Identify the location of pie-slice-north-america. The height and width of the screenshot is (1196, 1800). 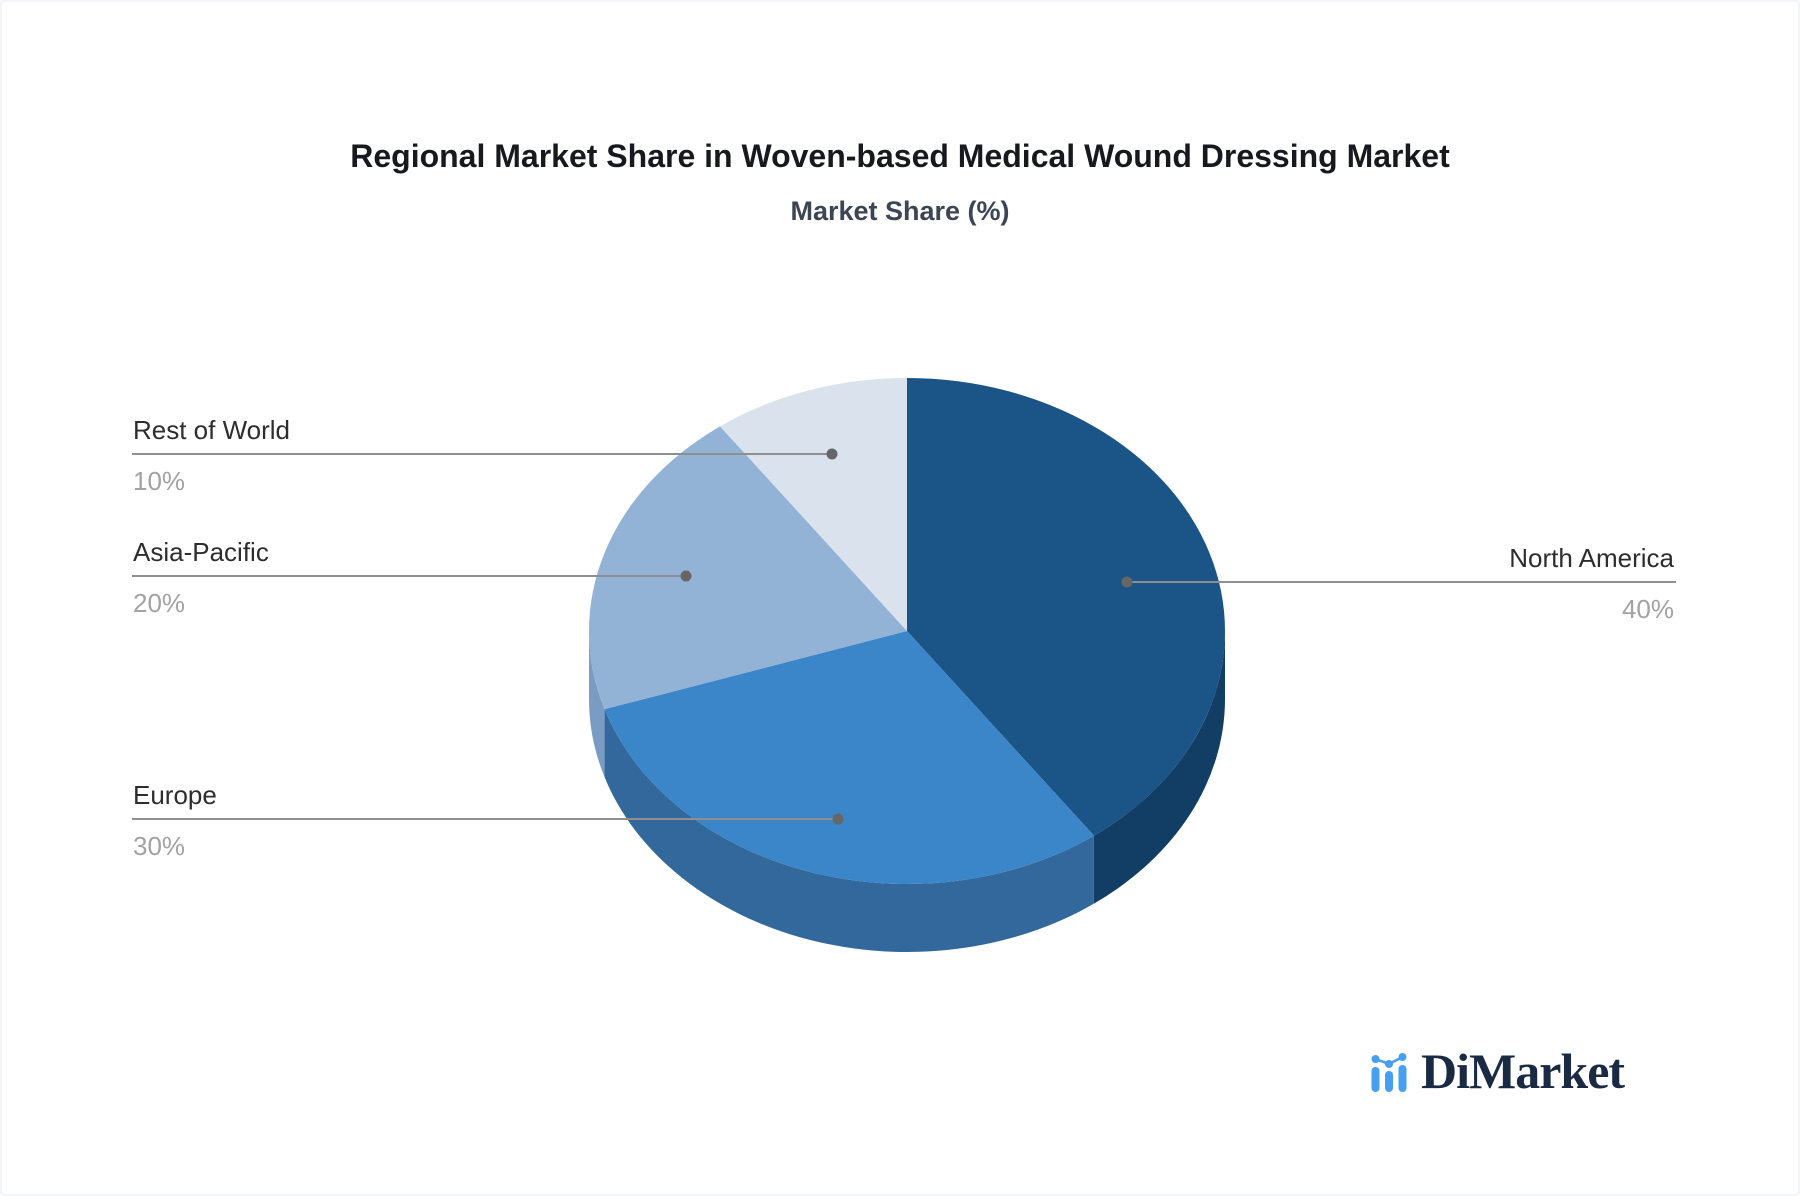
(1066, 607).